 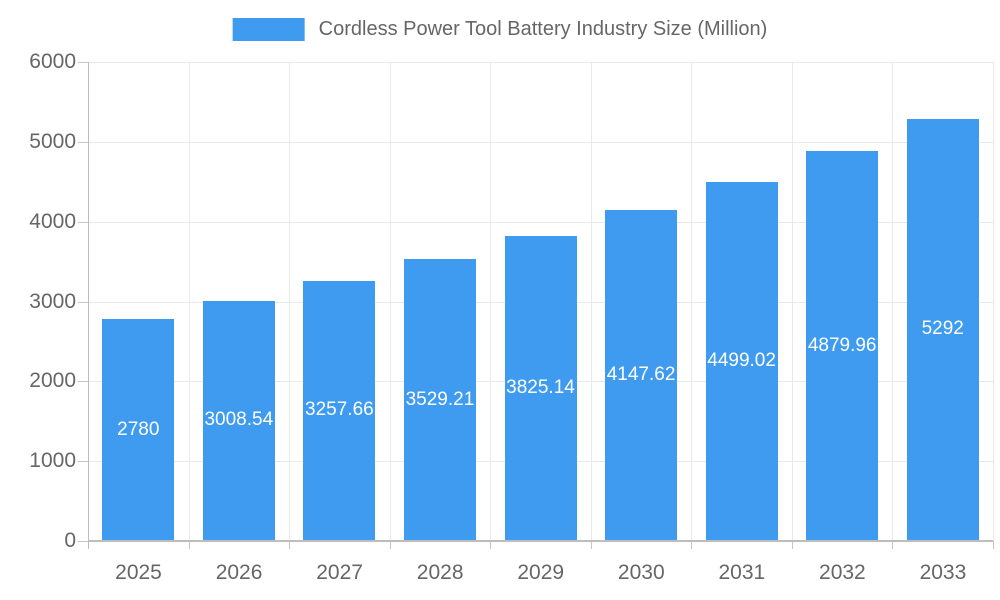 What do you see at coordinates (52, 461) in the screenshot?
I see `y-axis-tick-label: 1000` at bounding box center [52, 461].